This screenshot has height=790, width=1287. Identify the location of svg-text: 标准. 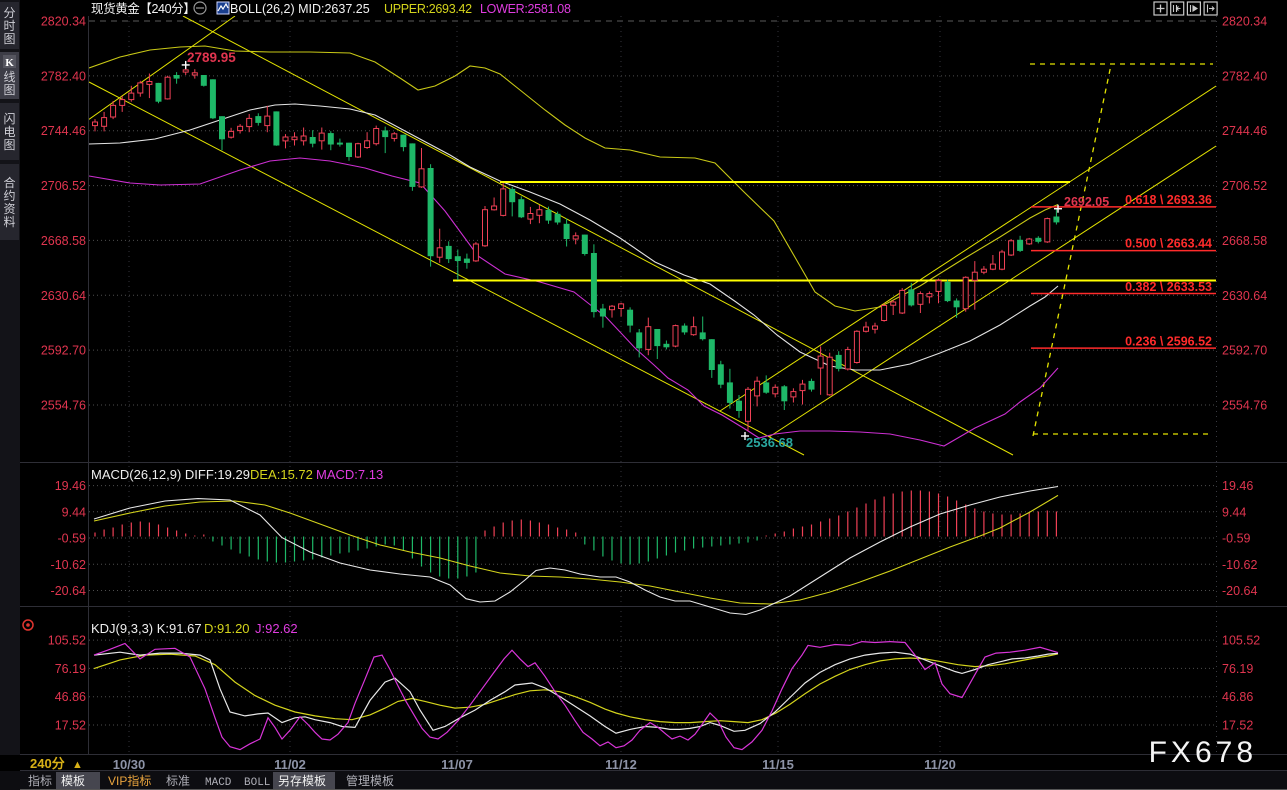
(178, 781).